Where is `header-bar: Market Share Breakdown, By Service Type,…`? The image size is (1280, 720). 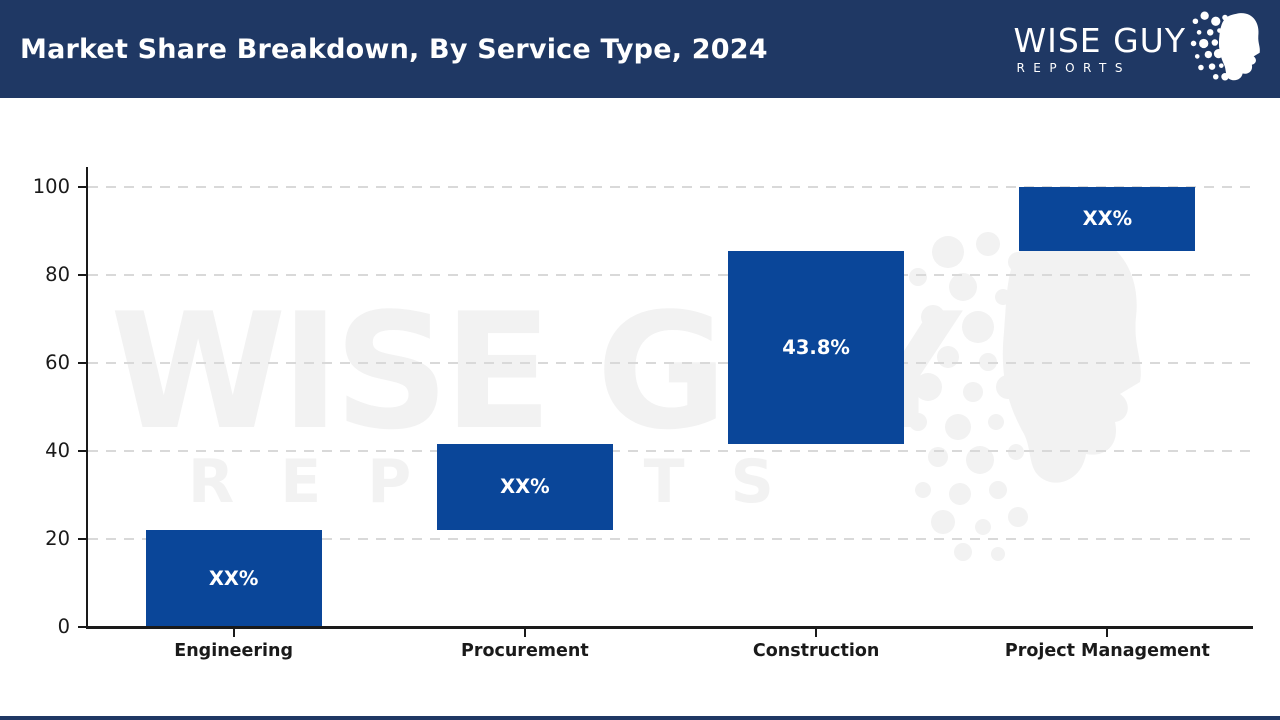
header-bar: Market Share Breakdown, By Service Type,… is located at coordinates (640, 49).